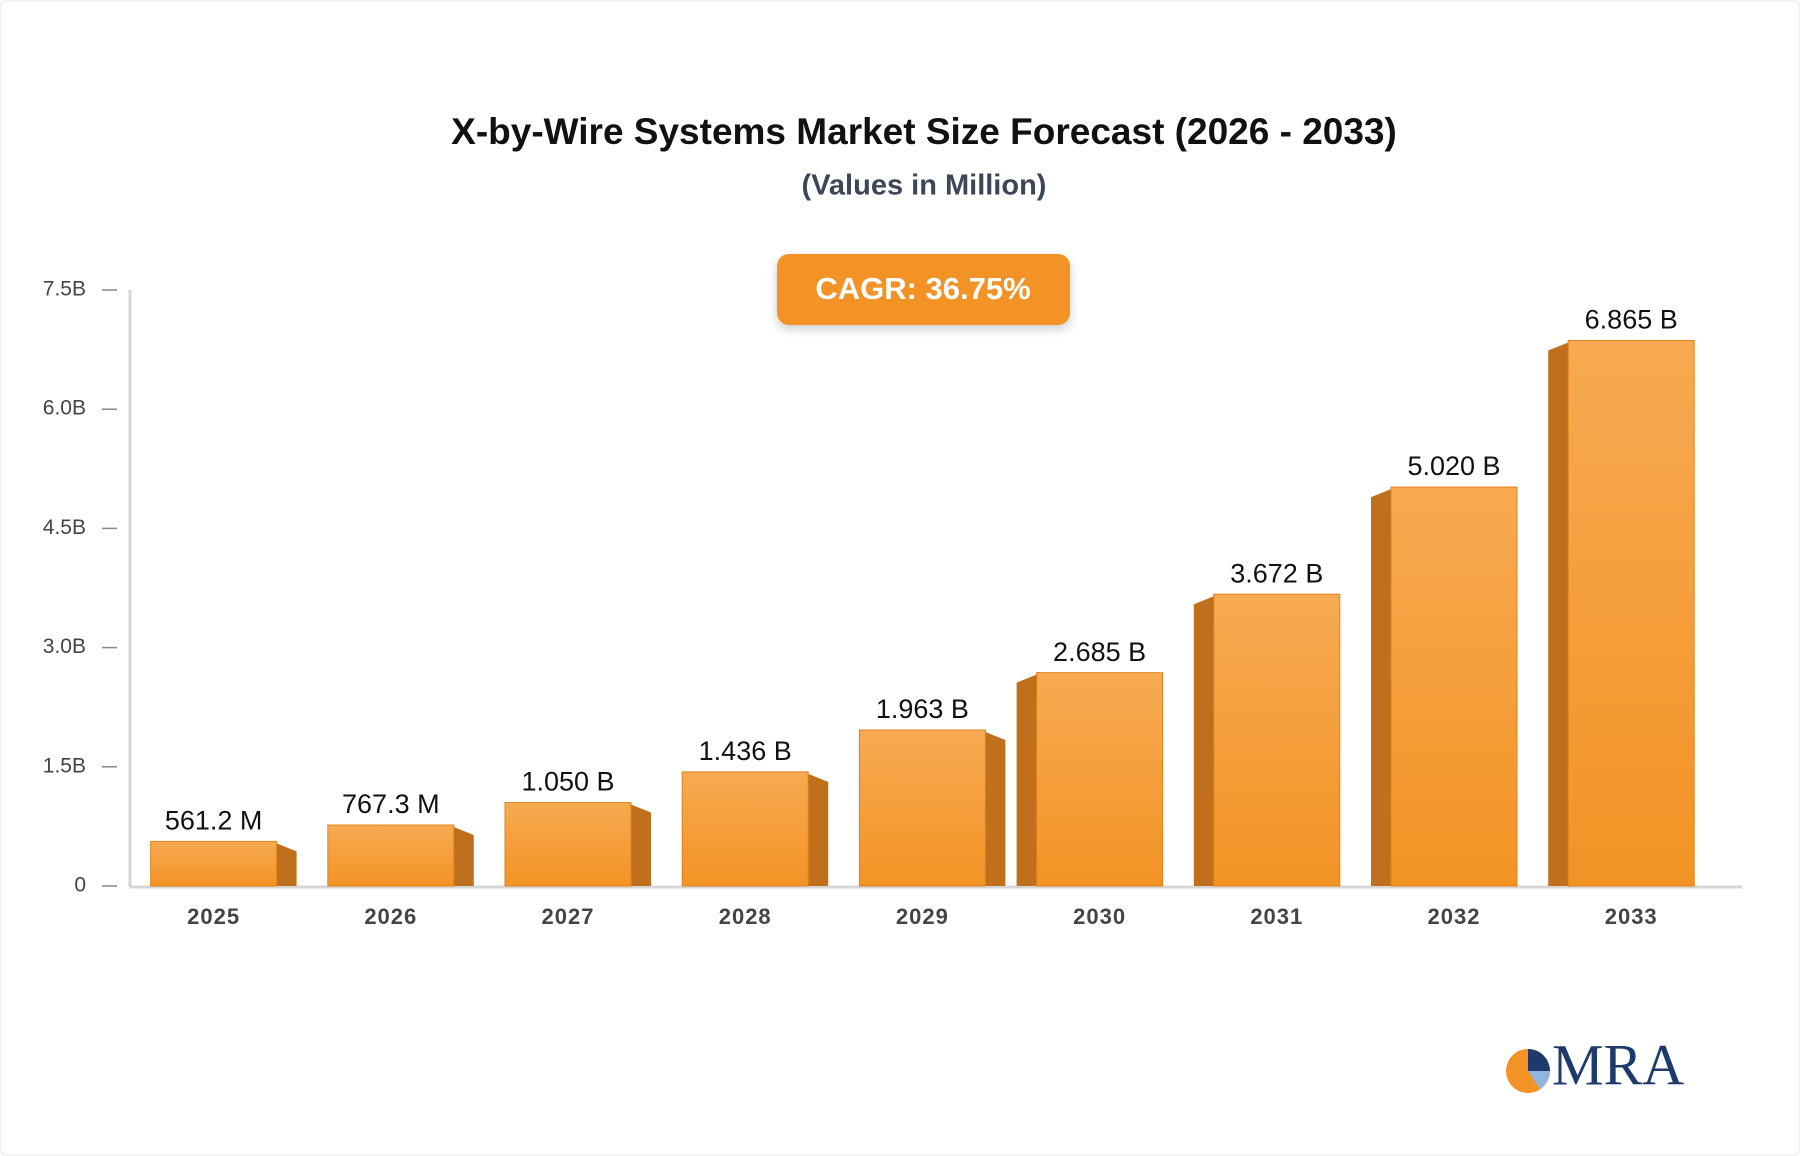  I want to click on value-label: 2.685 B, so click(1099, 652).